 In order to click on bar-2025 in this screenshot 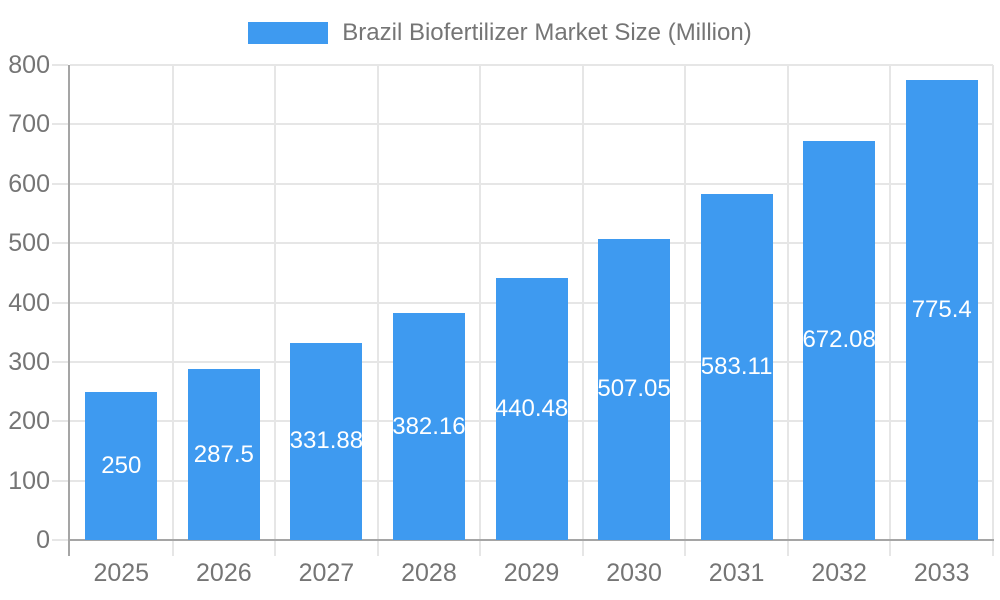, I will do `click(121, 465)`.